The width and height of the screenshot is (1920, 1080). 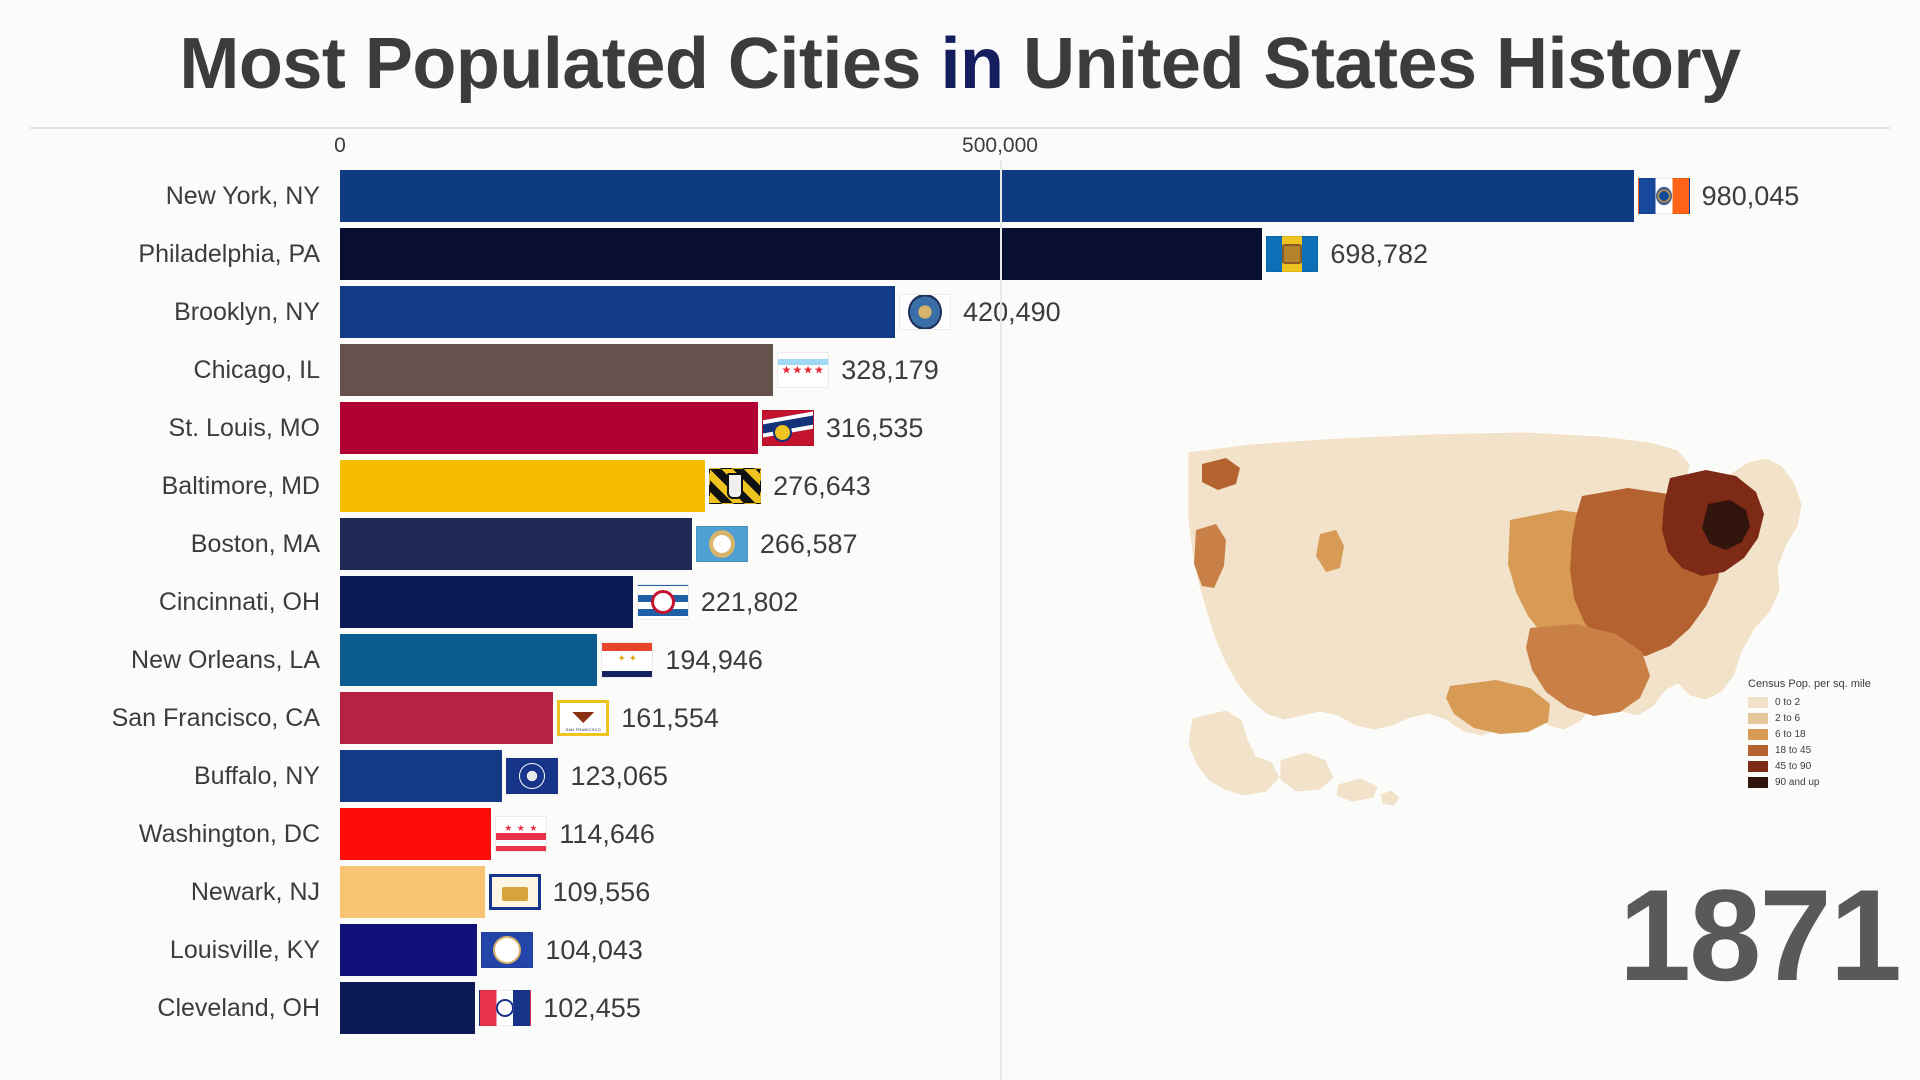 I want to click on map-legend-item: 18 to 45, so click(x=1823, y=750).